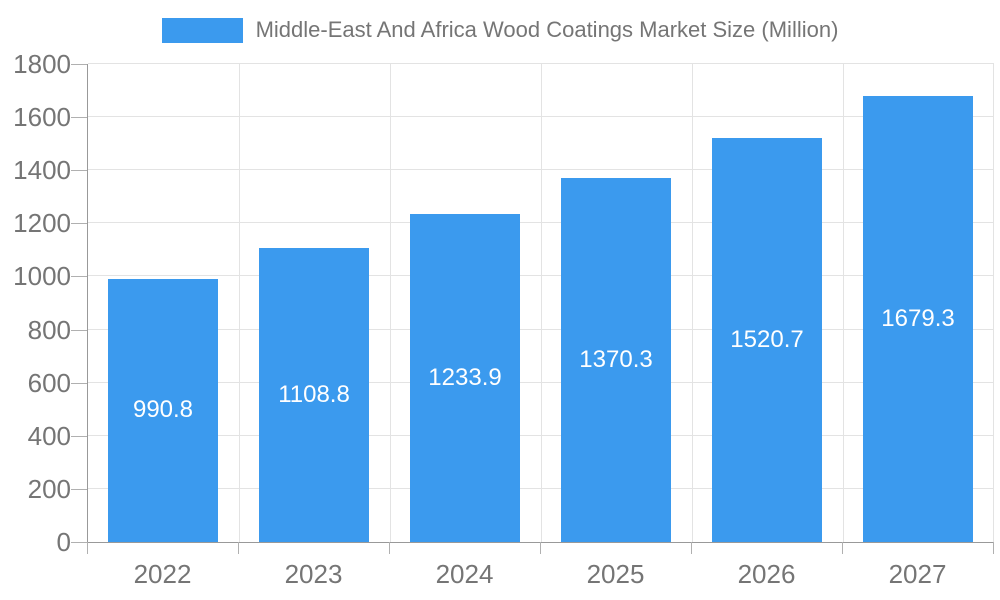 This screenshot has height=600, width=1000. I want to click on bar-value-label: 1370.3, so click(616, 360).